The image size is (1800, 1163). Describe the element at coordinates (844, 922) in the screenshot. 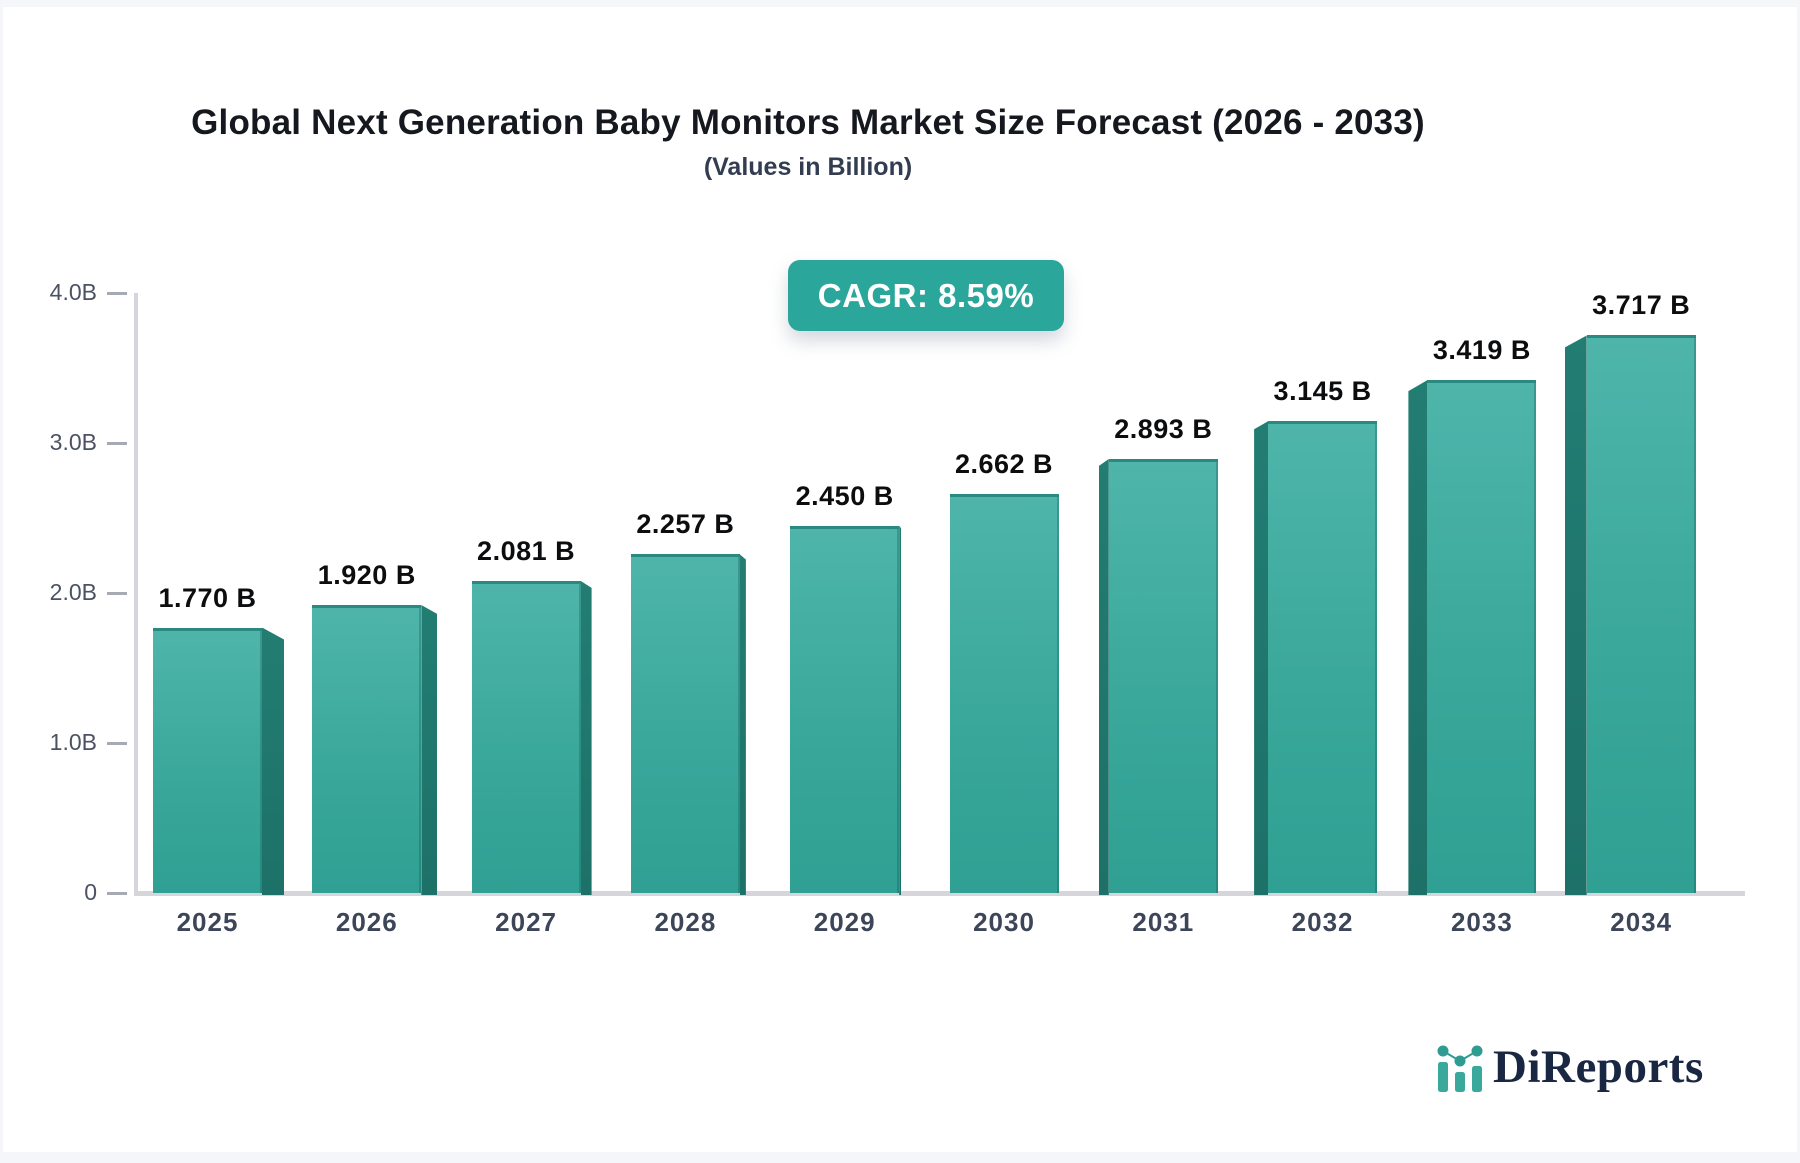

I see `x-axis-label-2029: 2029` at that location.